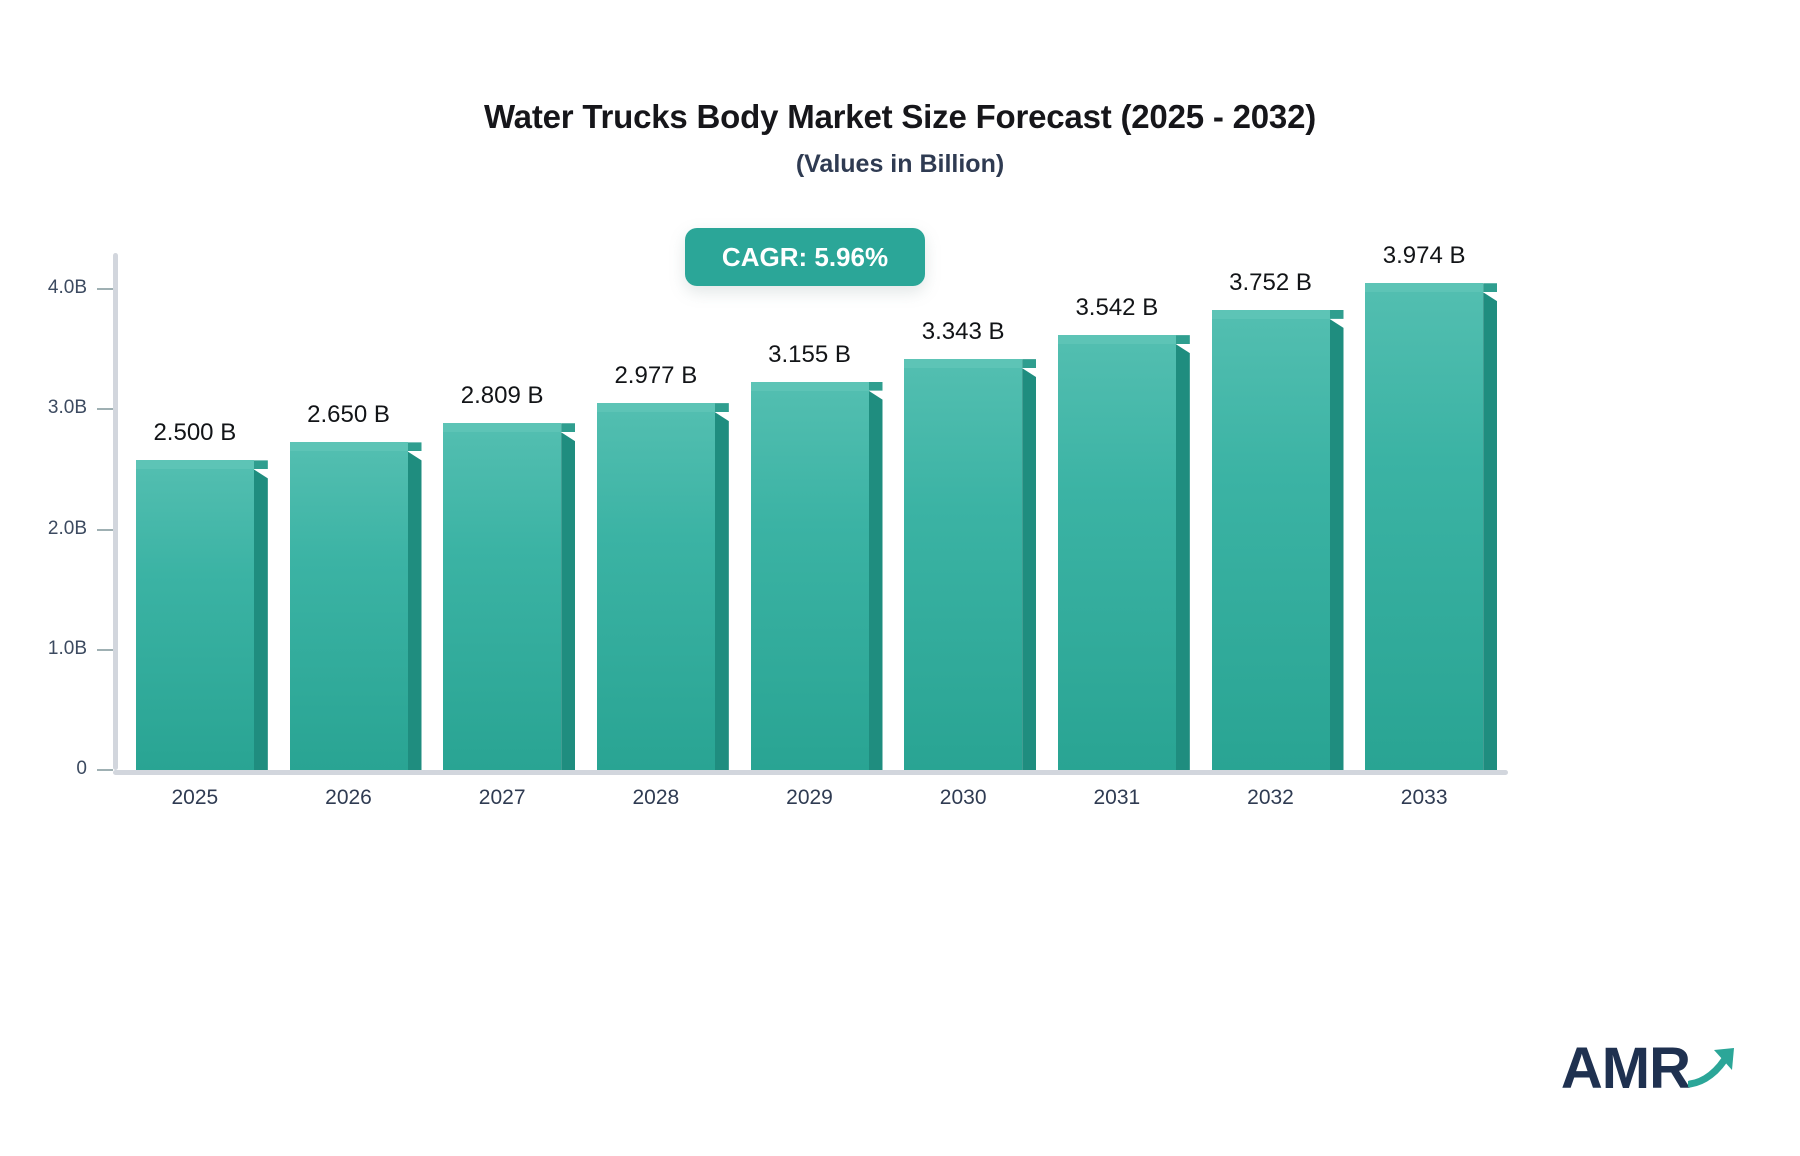 The height and width of the screenshot is (1156, 1800). I want to click on x-axis-labels: 2025 2026 2027 2028 2029 2030 2031 2032 2033, so click(807, 806).